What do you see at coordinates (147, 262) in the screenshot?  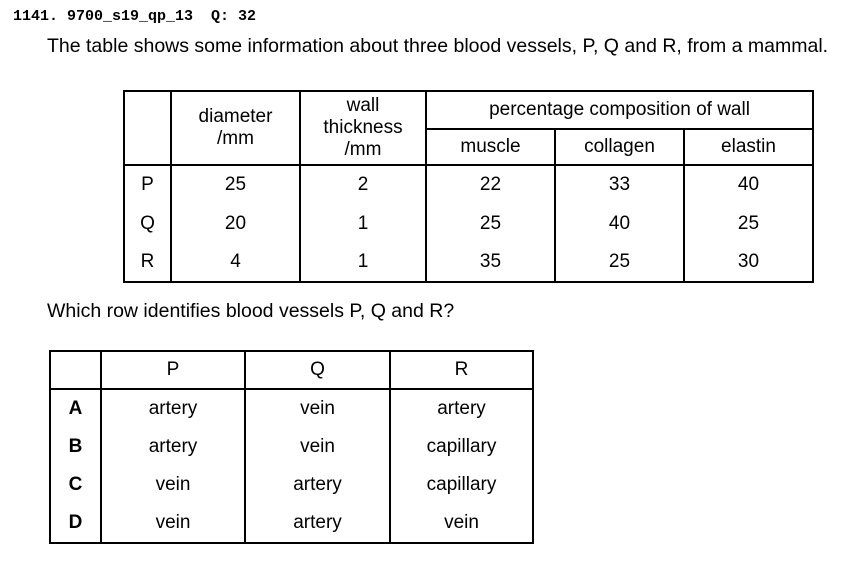 I see `row-label: R` at bounding box center [147, 262].